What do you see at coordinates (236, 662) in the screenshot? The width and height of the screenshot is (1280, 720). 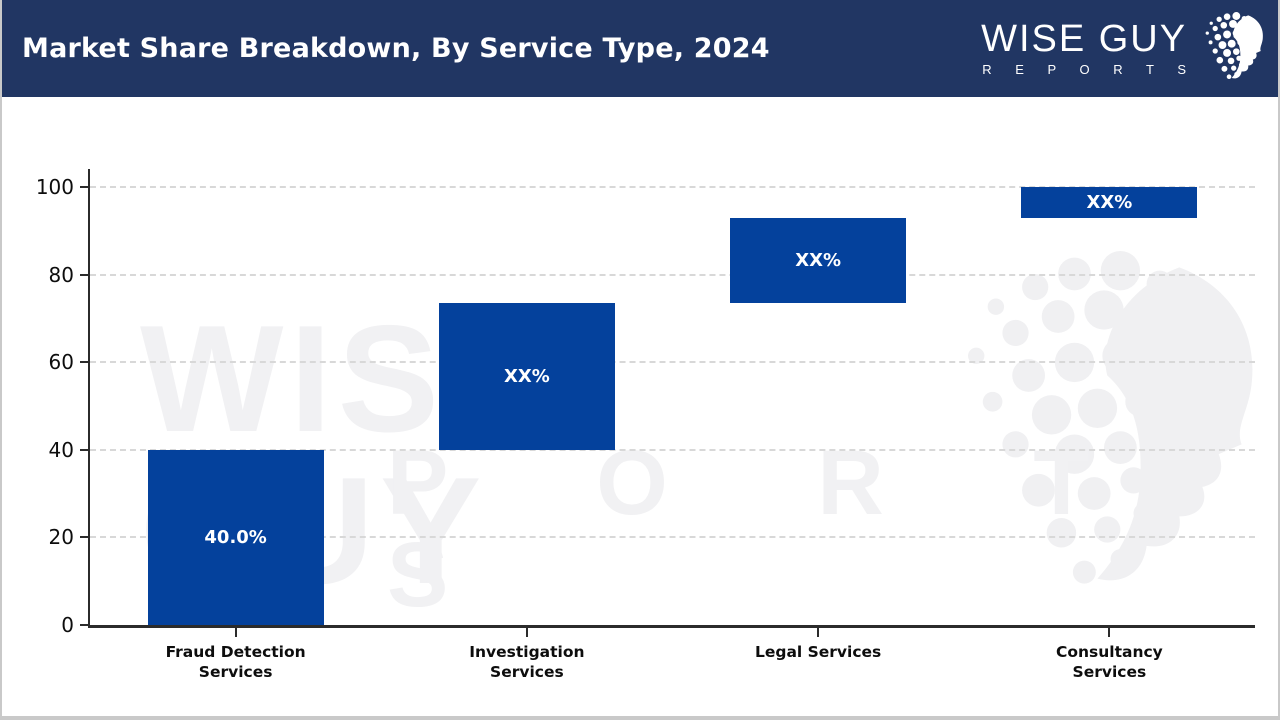 I see `x-axis-label: Fraud Detection Services` at bounding box center [236, 662].